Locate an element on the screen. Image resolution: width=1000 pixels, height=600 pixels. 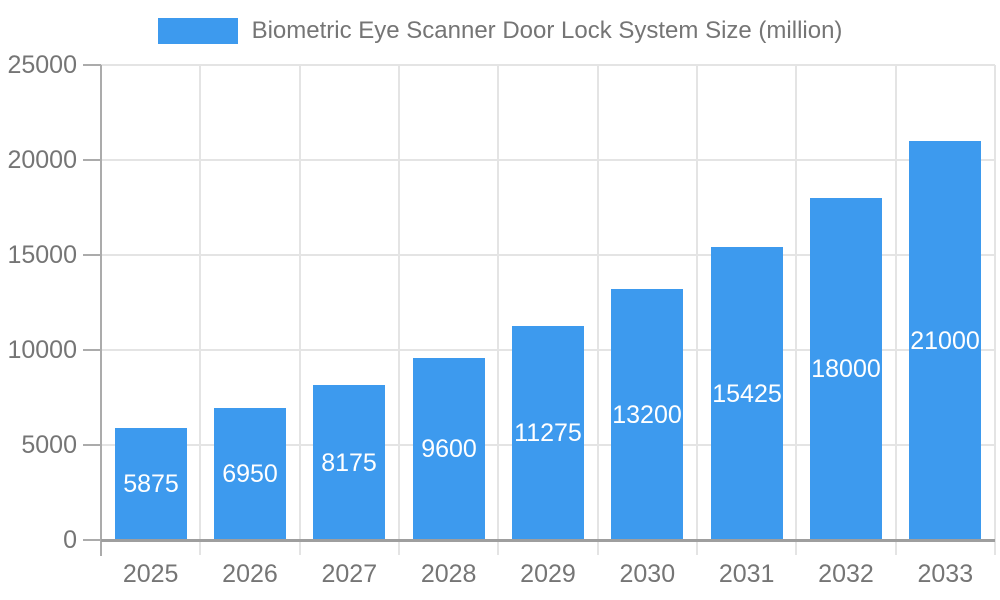
y-axis-label: 10000 is located at coordinates (42, 350).